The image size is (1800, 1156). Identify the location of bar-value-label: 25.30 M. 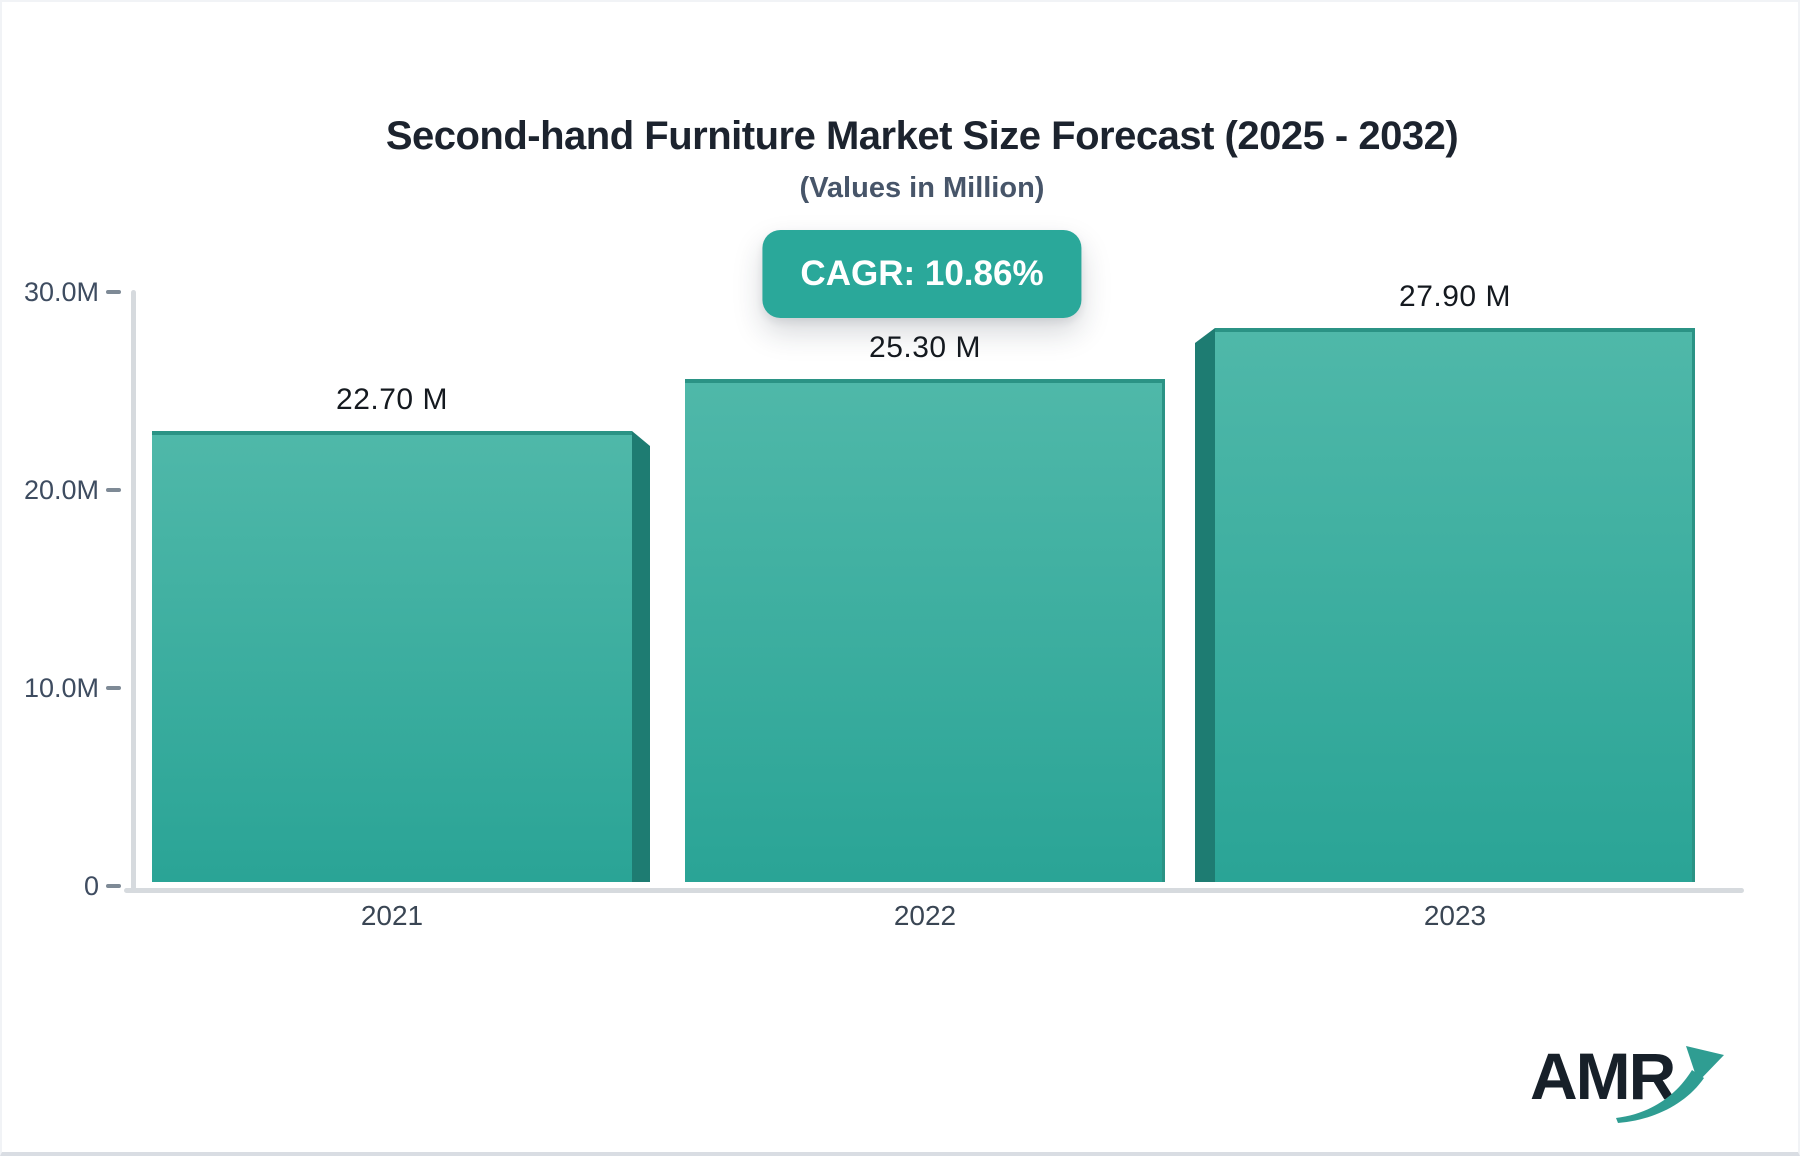
(925, 347).